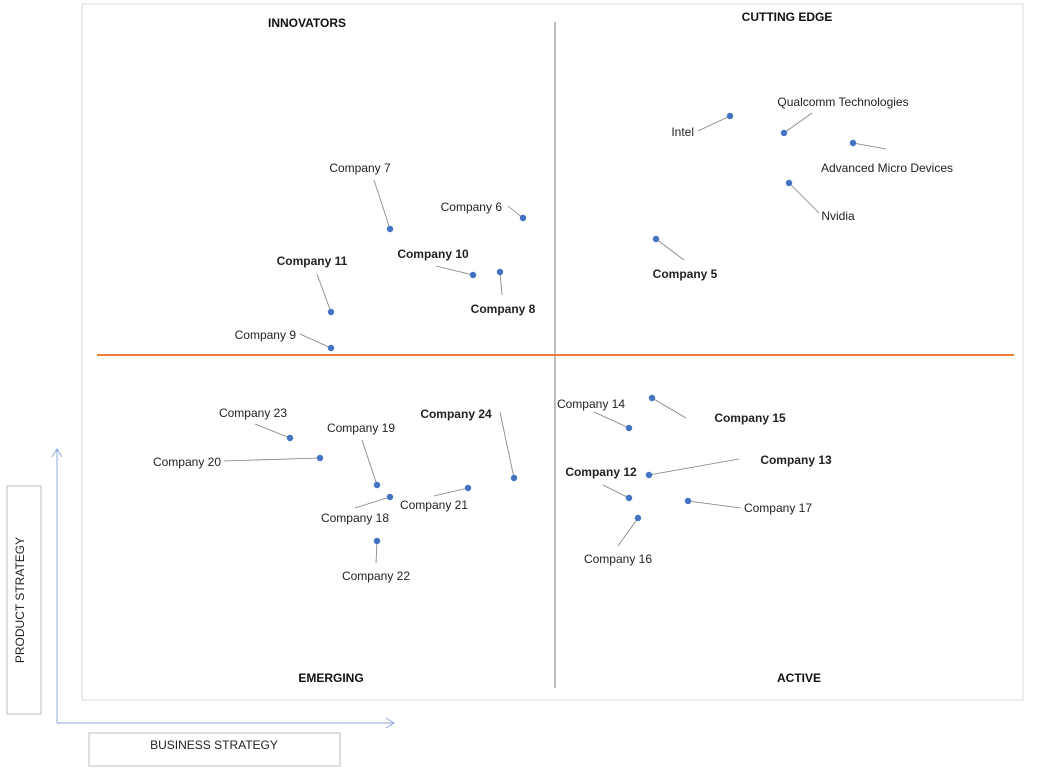 The height and width of the screenshot is (771, 1039). I want to click on x-axis-label-box: BUSINESS STRATEGY, so click(214, 749).